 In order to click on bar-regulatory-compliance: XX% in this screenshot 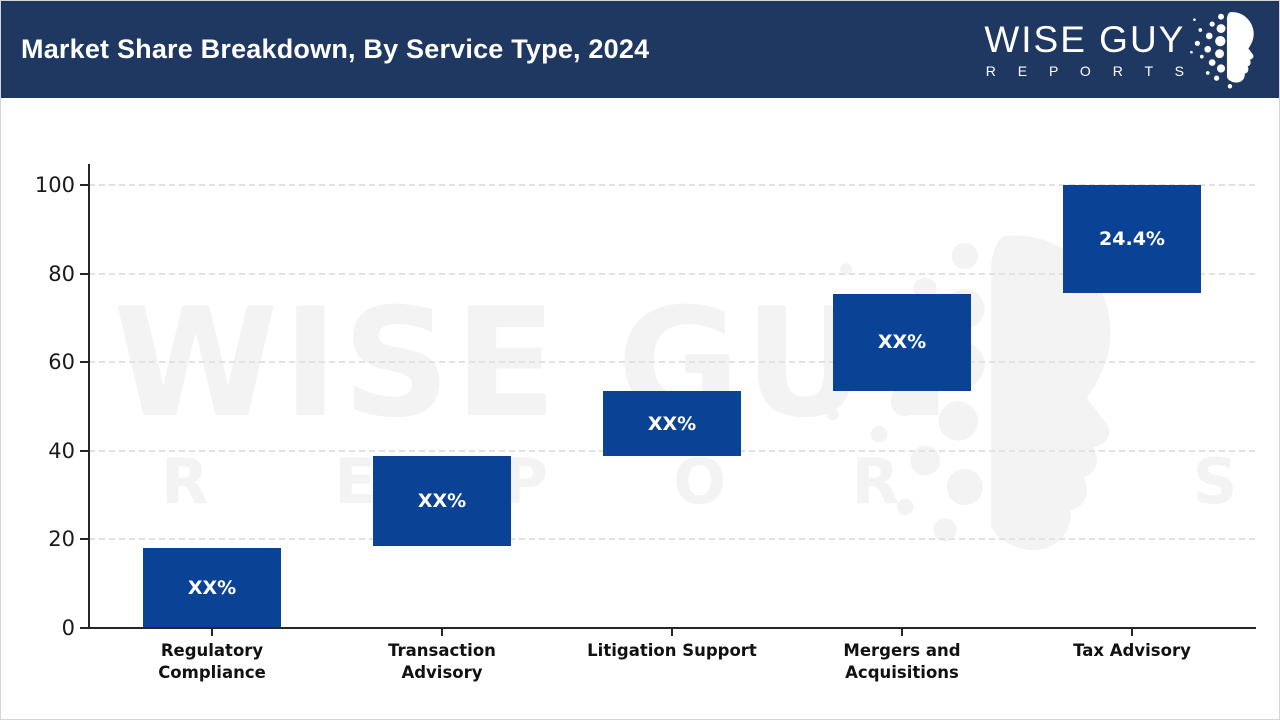, I will do `click(212, 587)`.